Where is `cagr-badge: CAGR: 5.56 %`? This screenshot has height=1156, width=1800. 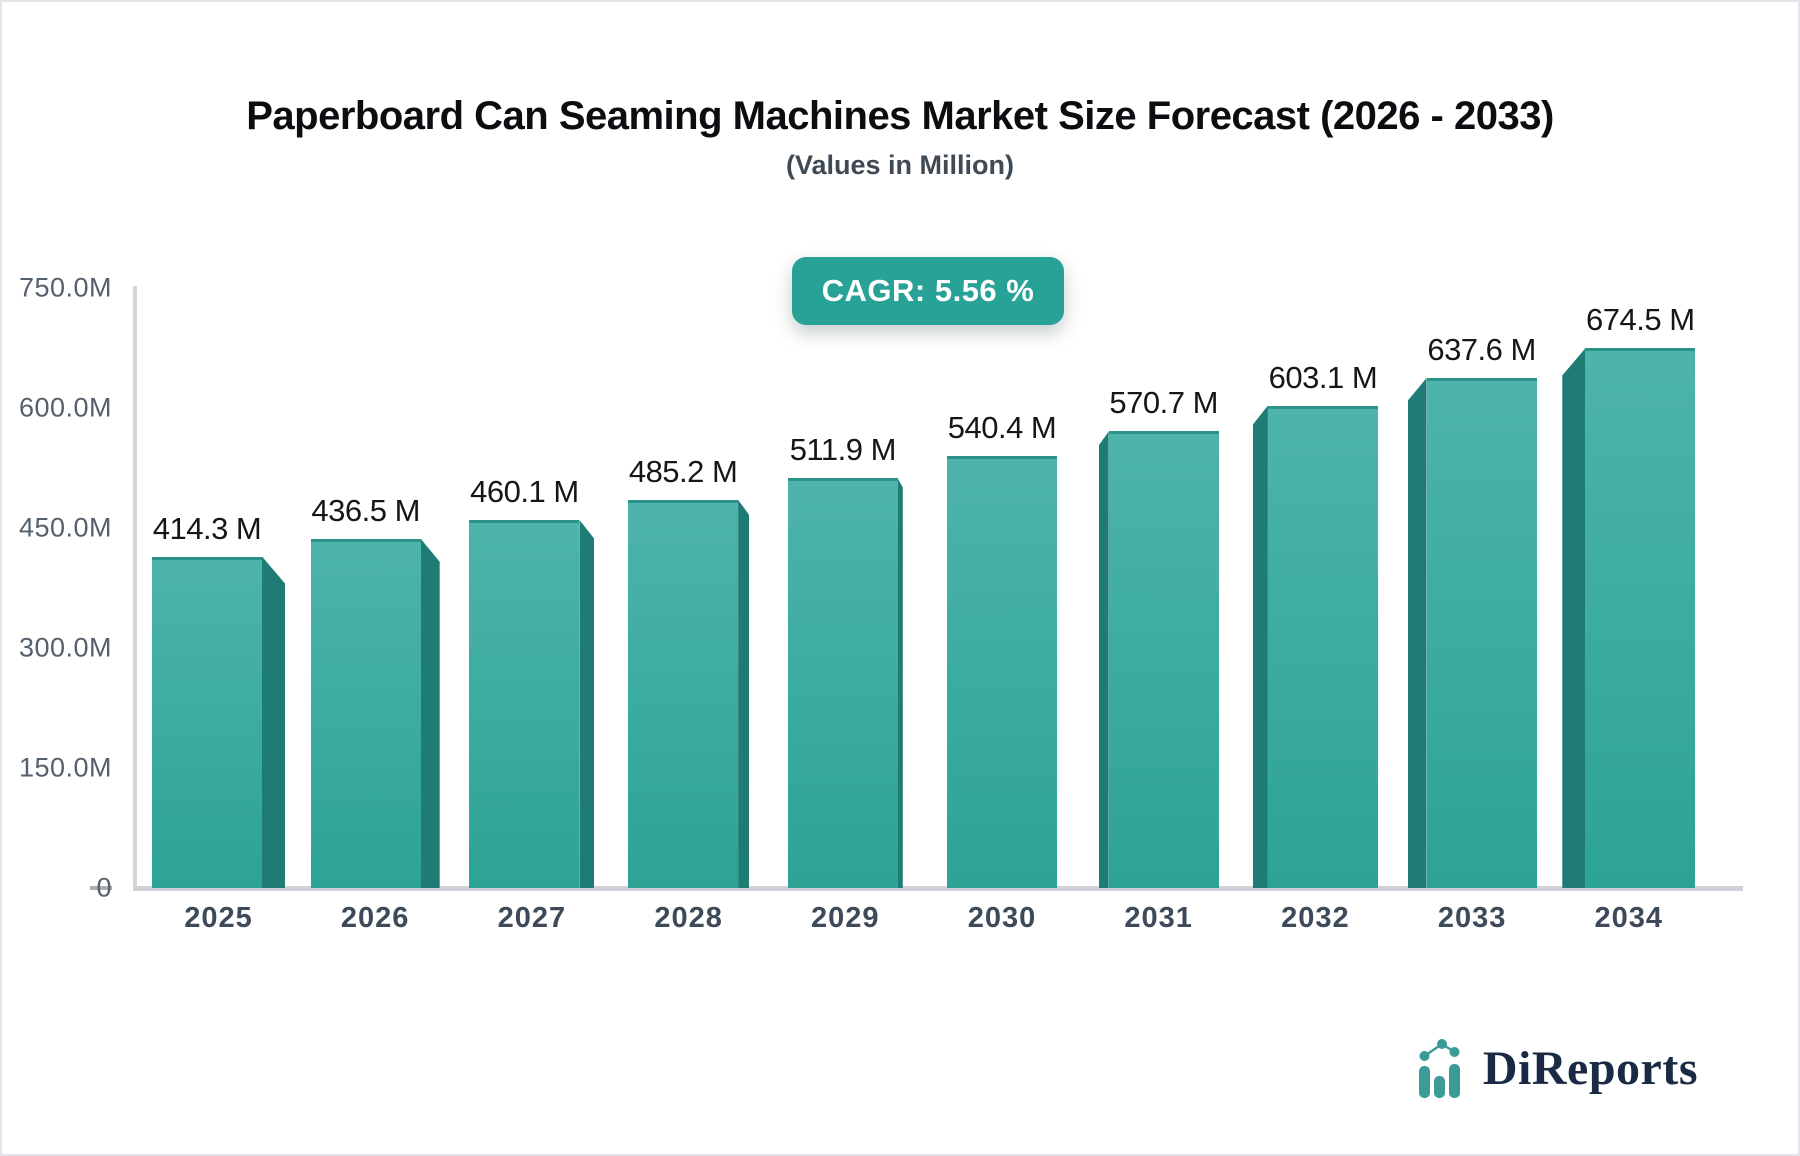 cagr-badge: CAGR: 5.56 % is located at coordinates (928, 291).